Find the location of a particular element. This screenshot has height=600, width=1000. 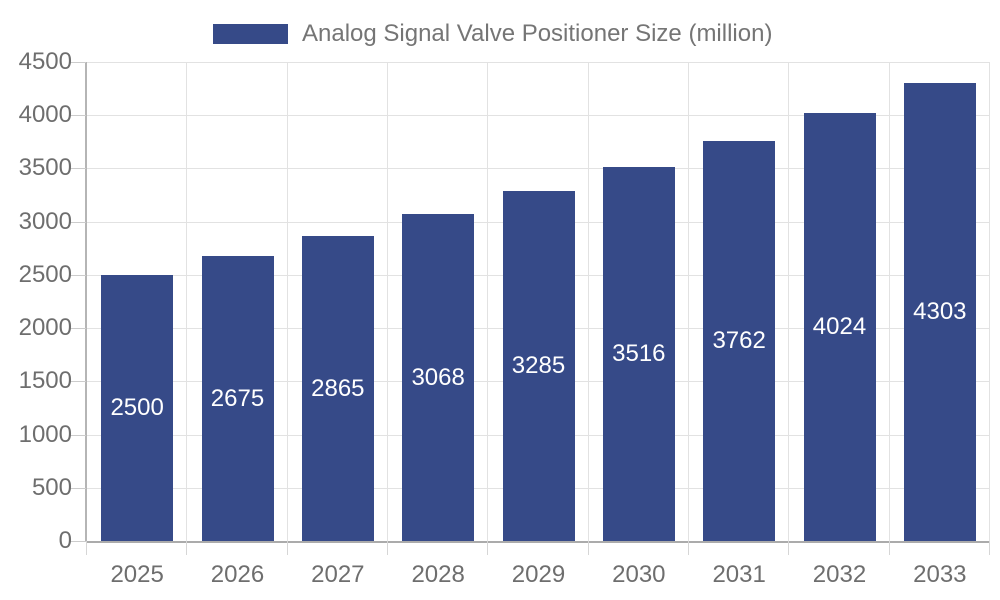

x-tick-label: 2030 is located at coordinates (639, 574).